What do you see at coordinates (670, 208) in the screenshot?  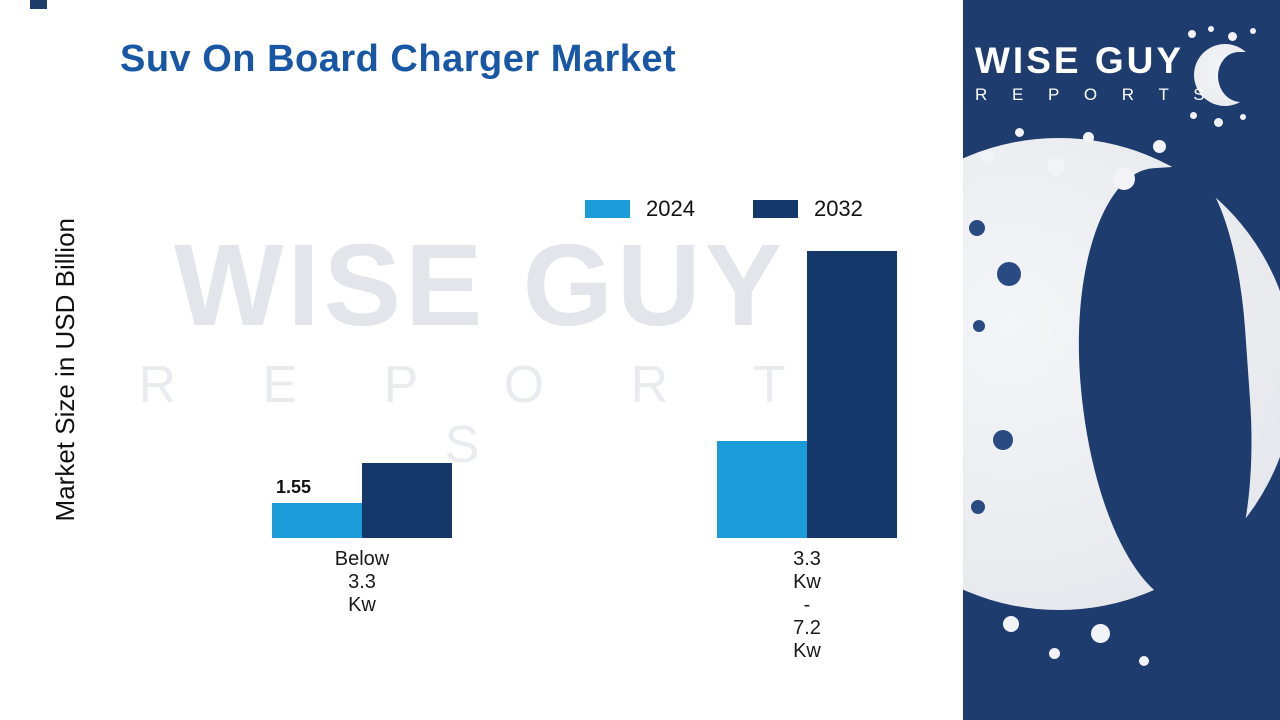 I see `legend-label-2024: 2024` at bounding box center [670, 208].